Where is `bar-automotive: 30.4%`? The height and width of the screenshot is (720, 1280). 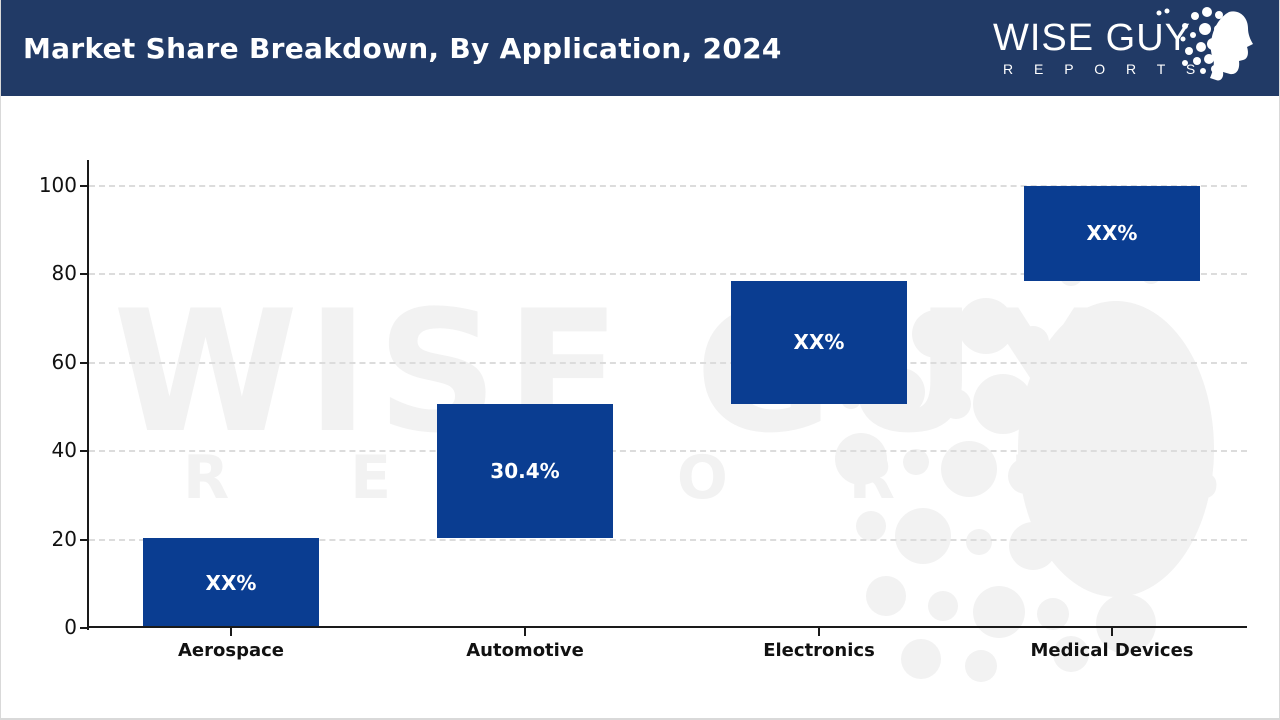 bar-automotive: 30.4% is located at coordinates (525, 471).